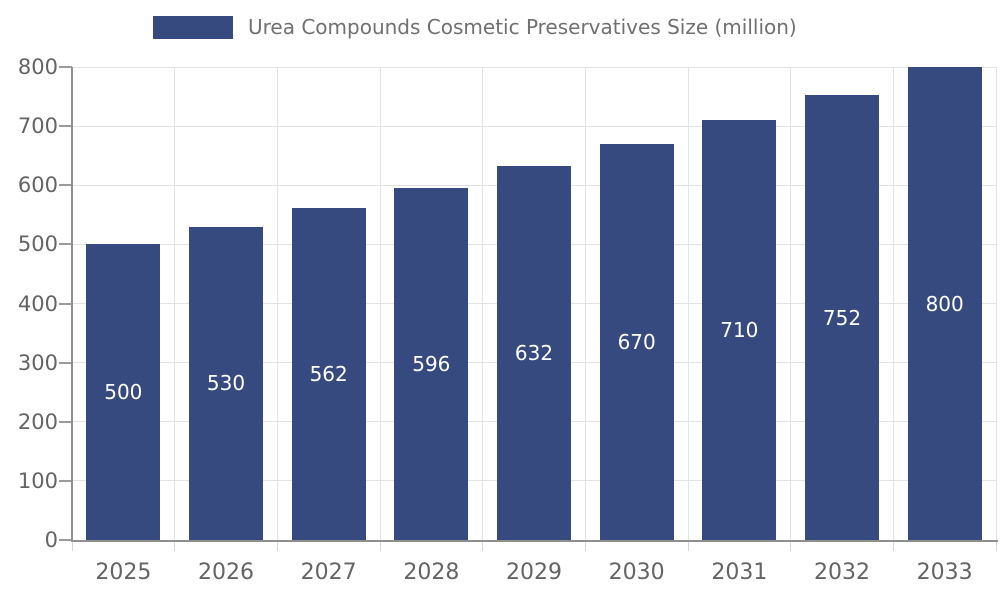 The image size is (1000, 600). I want to click on bar-value-label: 670, so click(636, 341).